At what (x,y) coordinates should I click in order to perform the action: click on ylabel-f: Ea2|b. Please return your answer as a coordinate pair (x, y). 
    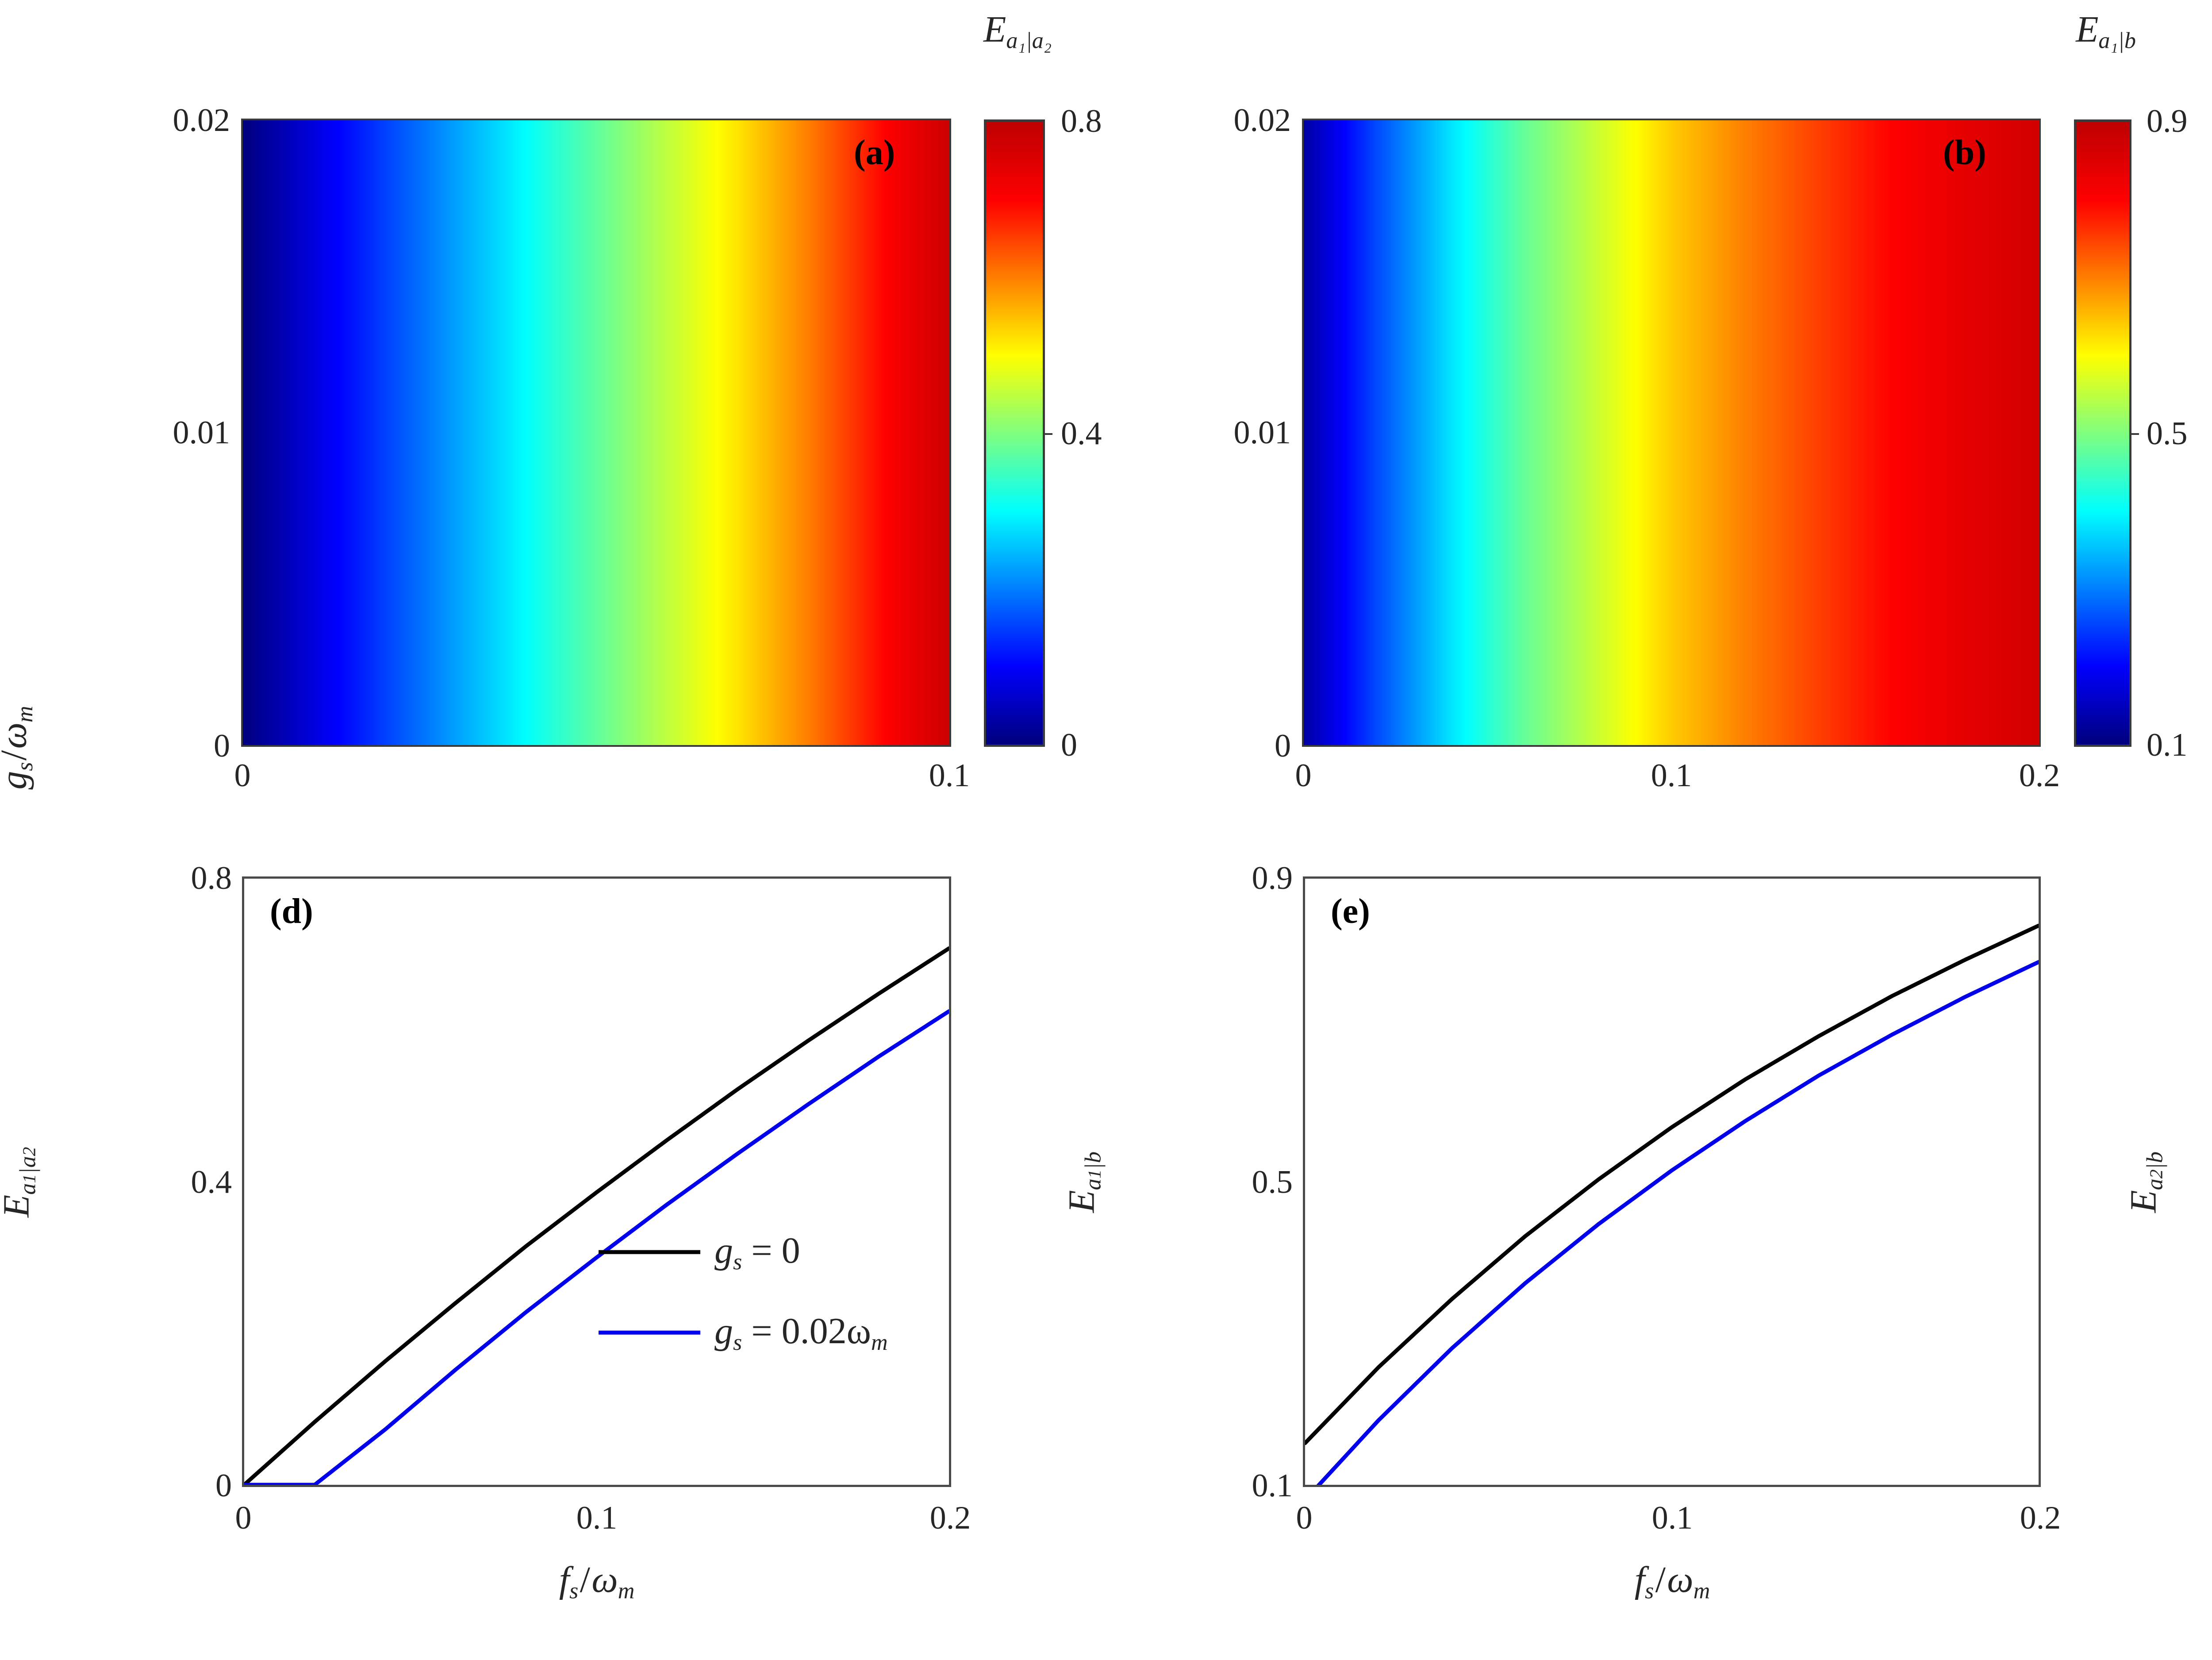
    Looking at the image, I should click on (2145, 1182).